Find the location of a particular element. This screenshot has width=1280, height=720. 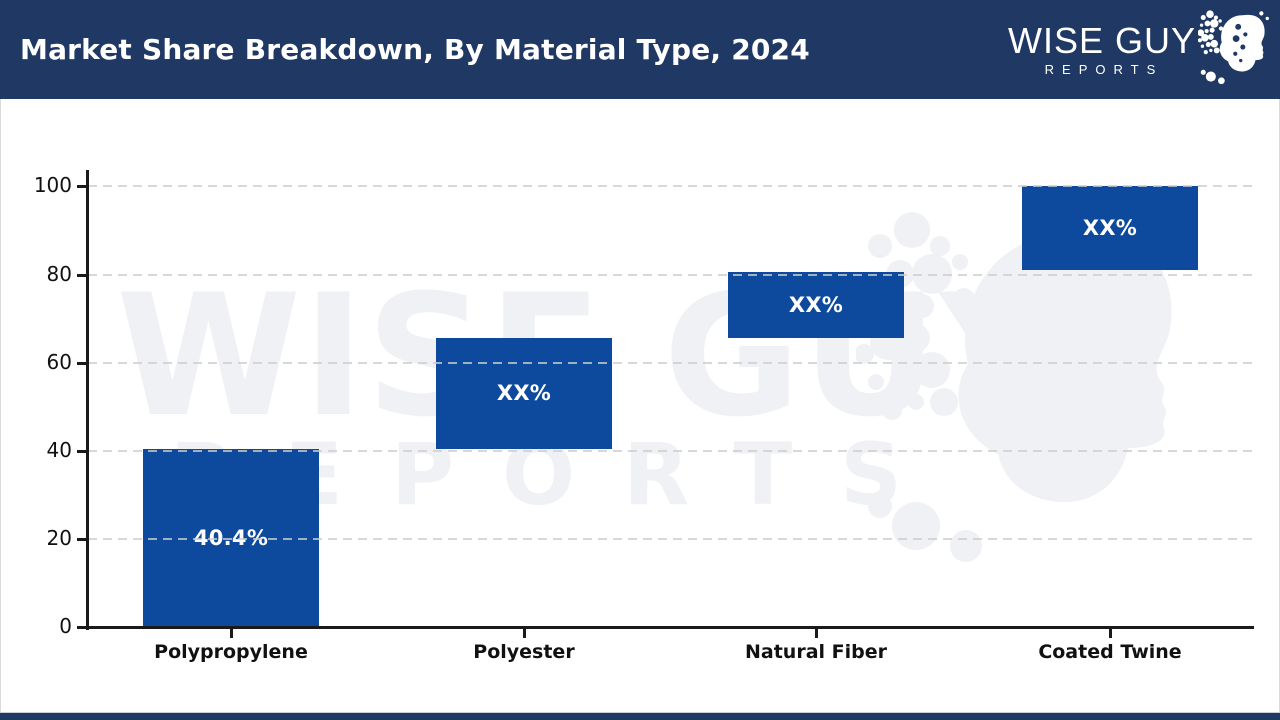

x-tick-polypropylene is located at coordinates (231, 633).